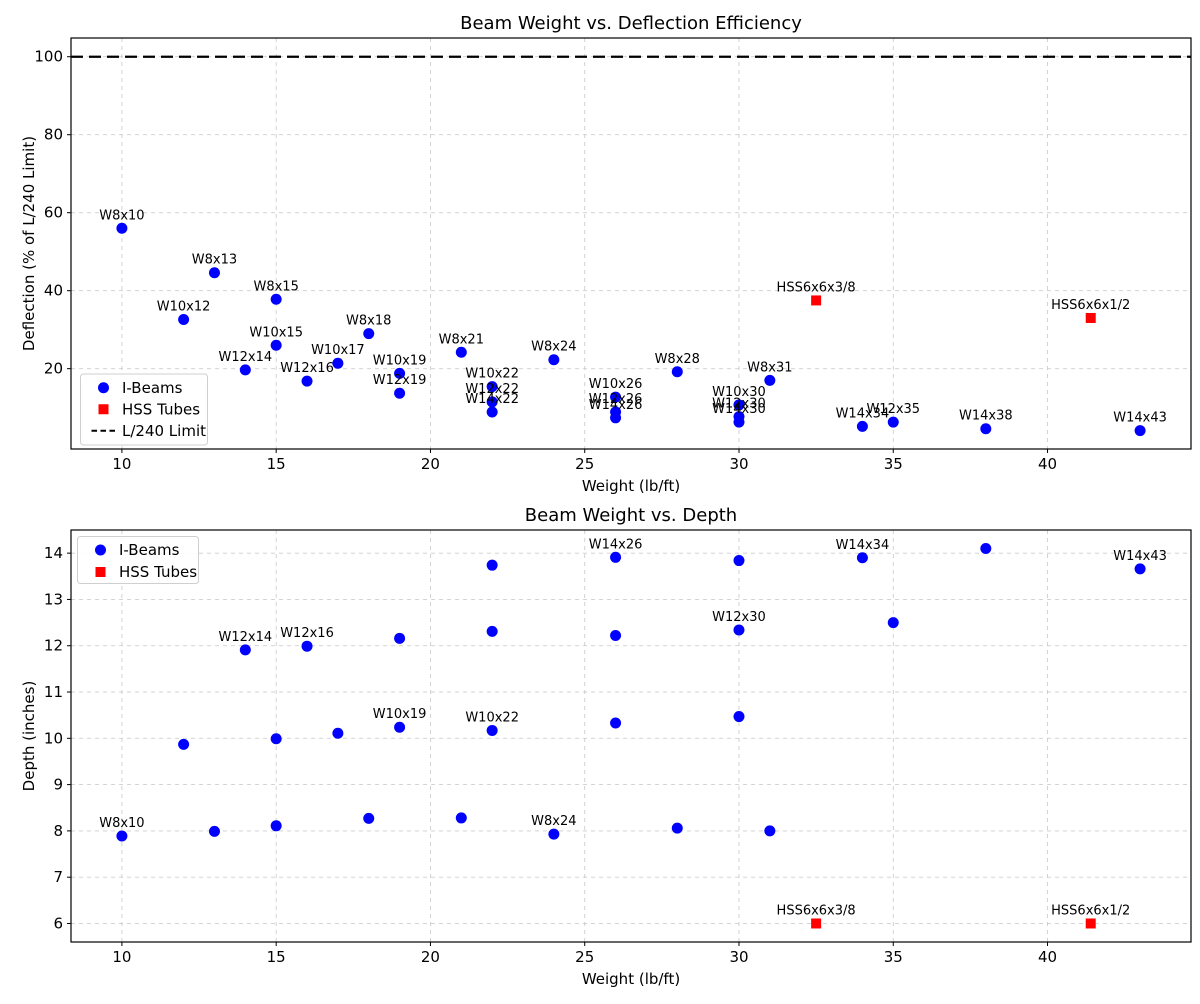  What do you see at coordinates (893, 422) in the screenshot?
I see `point-W12x35` at bounding box center [893, 422].